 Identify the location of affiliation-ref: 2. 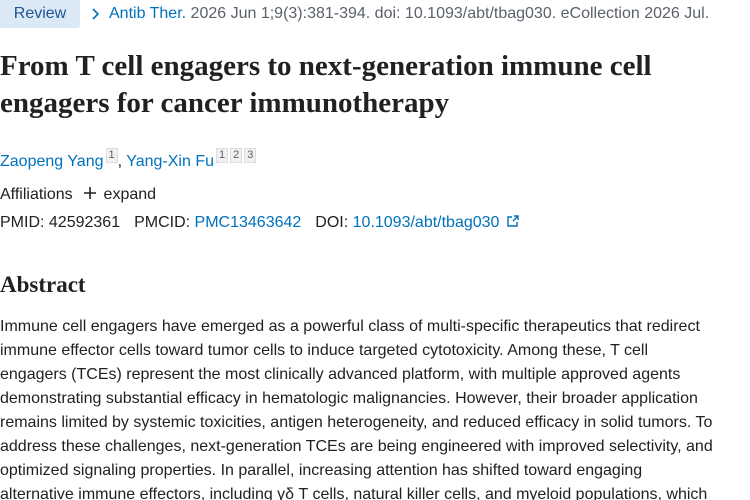
(236, 155).